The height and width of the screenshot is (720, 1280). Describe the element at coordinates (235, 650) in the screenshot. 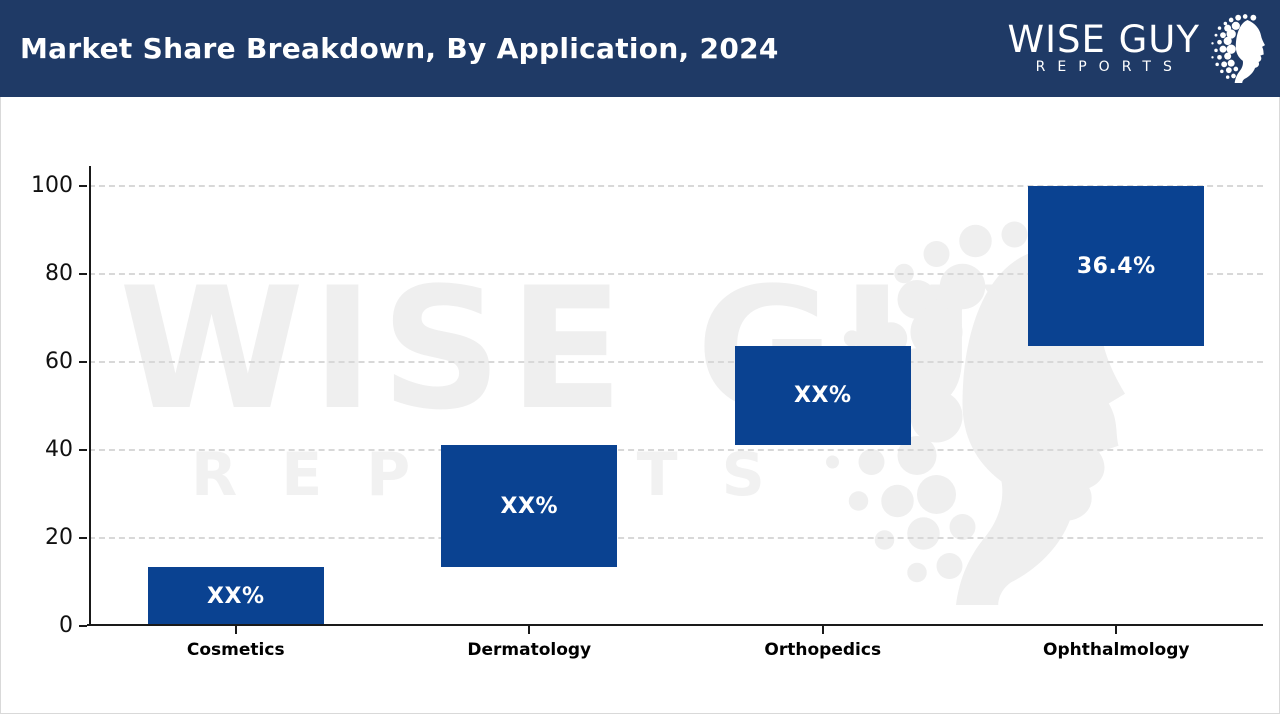

I see `x-category-label: Cosmetics` at that location.